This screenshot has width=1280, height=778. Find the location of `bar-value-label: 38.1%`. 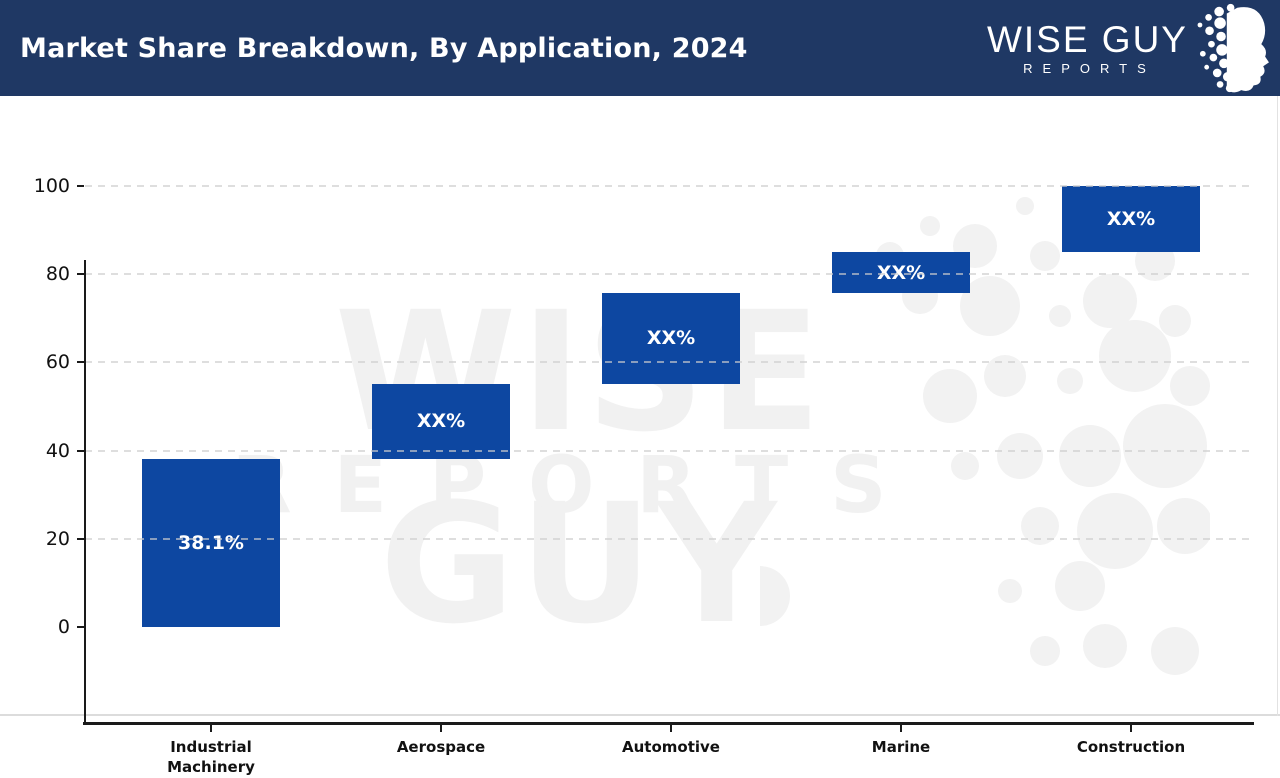

bar-value-label: 38.1% is located at coordinates (211, 542).